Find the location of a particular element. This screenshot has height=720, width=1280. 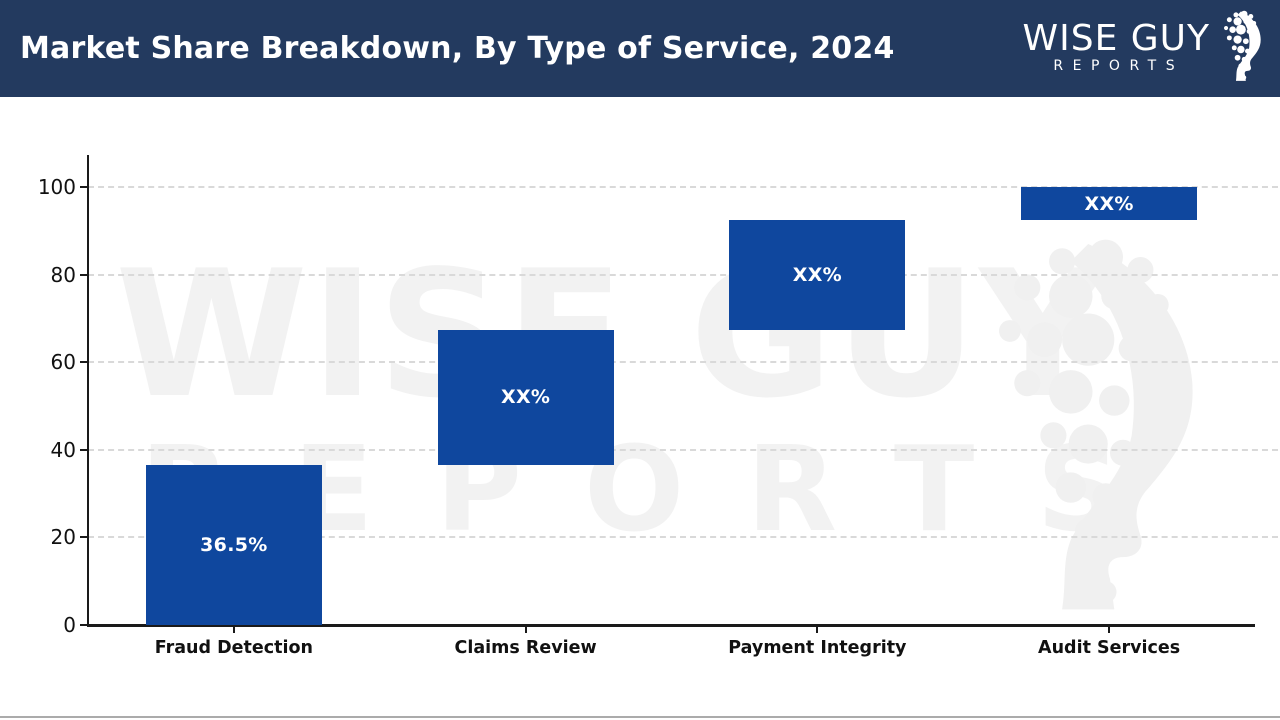

y-tick-label: 20 is located at coordinates (63, 537).